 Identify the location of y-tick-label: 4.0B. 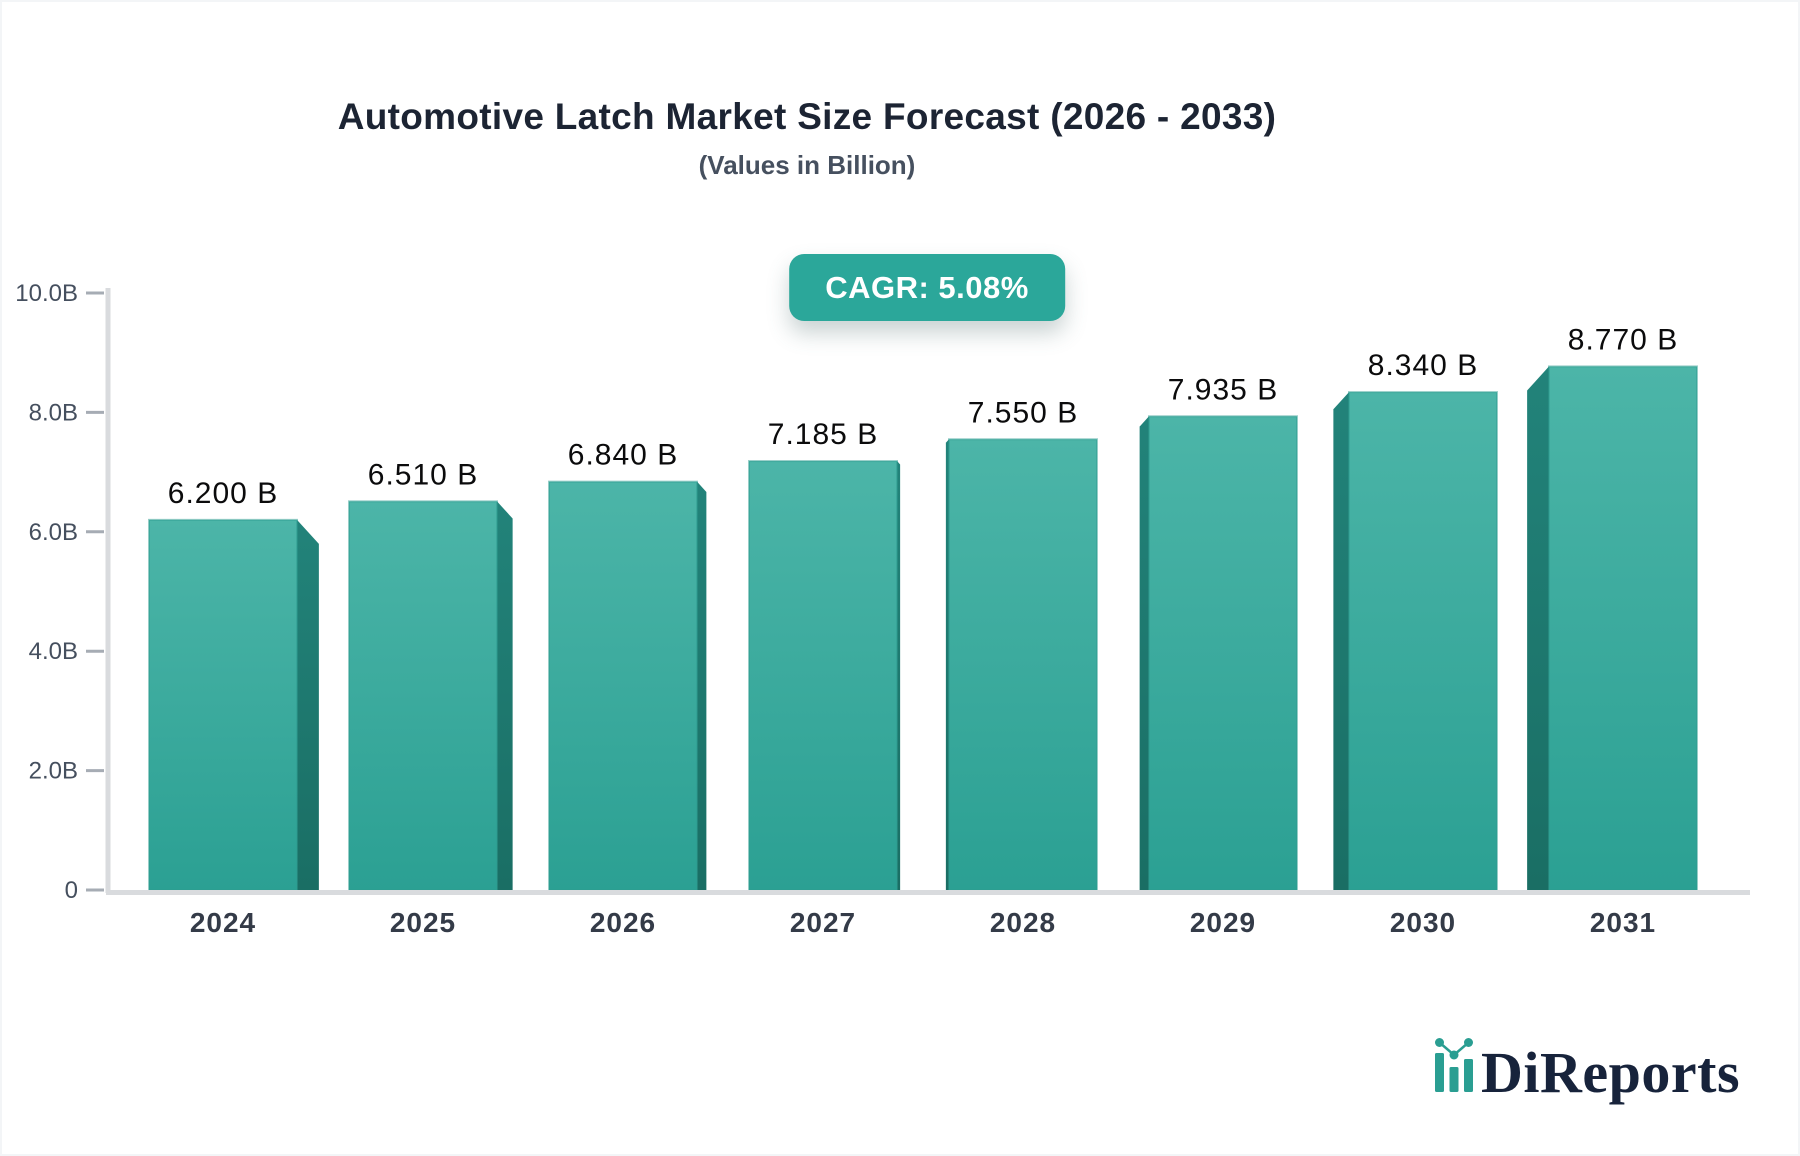
(53, 651).